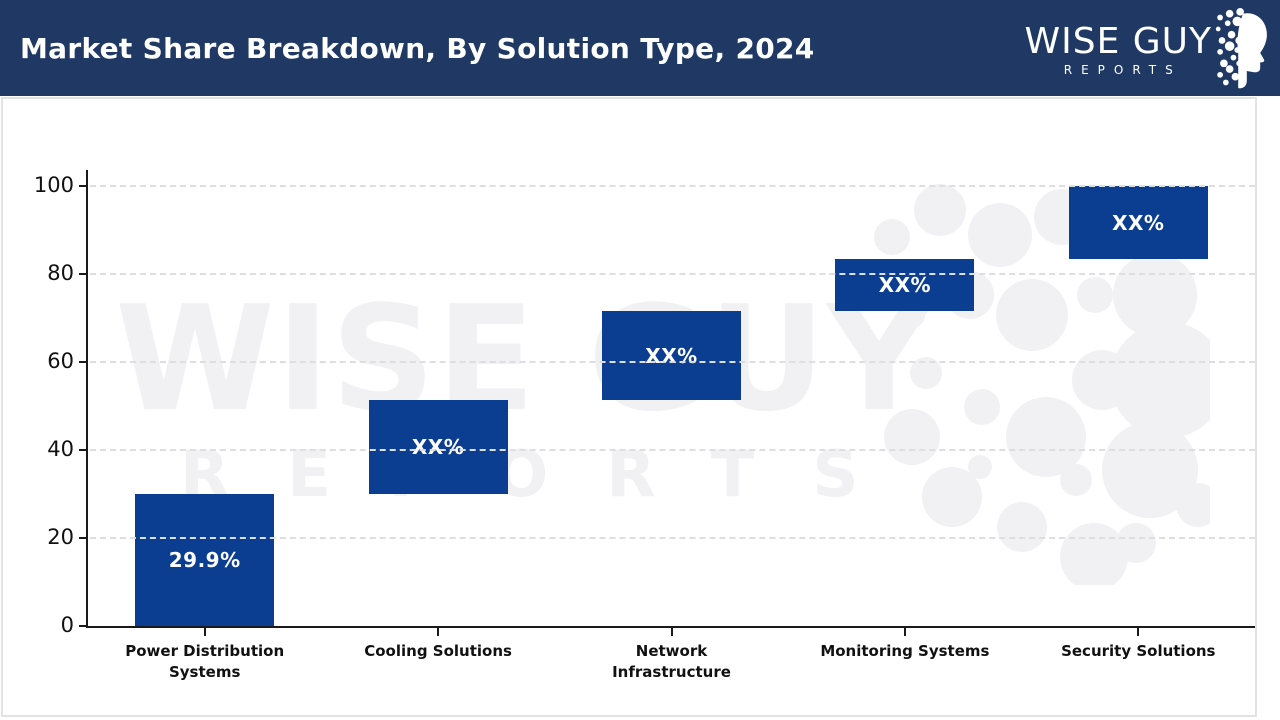 This screenshot has height=720, width=1280. I want to click on y-axis-line, so click(87, 399).